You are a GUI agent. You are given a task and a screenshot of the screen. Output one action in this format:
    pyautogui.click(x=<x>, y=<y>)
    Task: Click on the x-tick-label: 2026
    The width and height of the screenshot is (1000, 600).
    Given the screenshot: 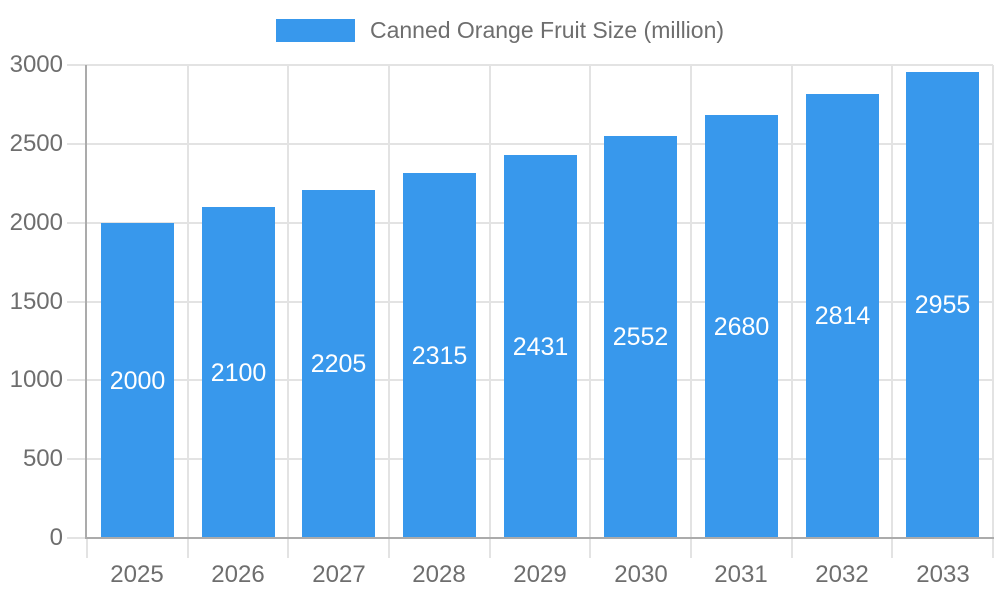 What is the action you would take?
    pyautogui.click(x=238, y=574)
    